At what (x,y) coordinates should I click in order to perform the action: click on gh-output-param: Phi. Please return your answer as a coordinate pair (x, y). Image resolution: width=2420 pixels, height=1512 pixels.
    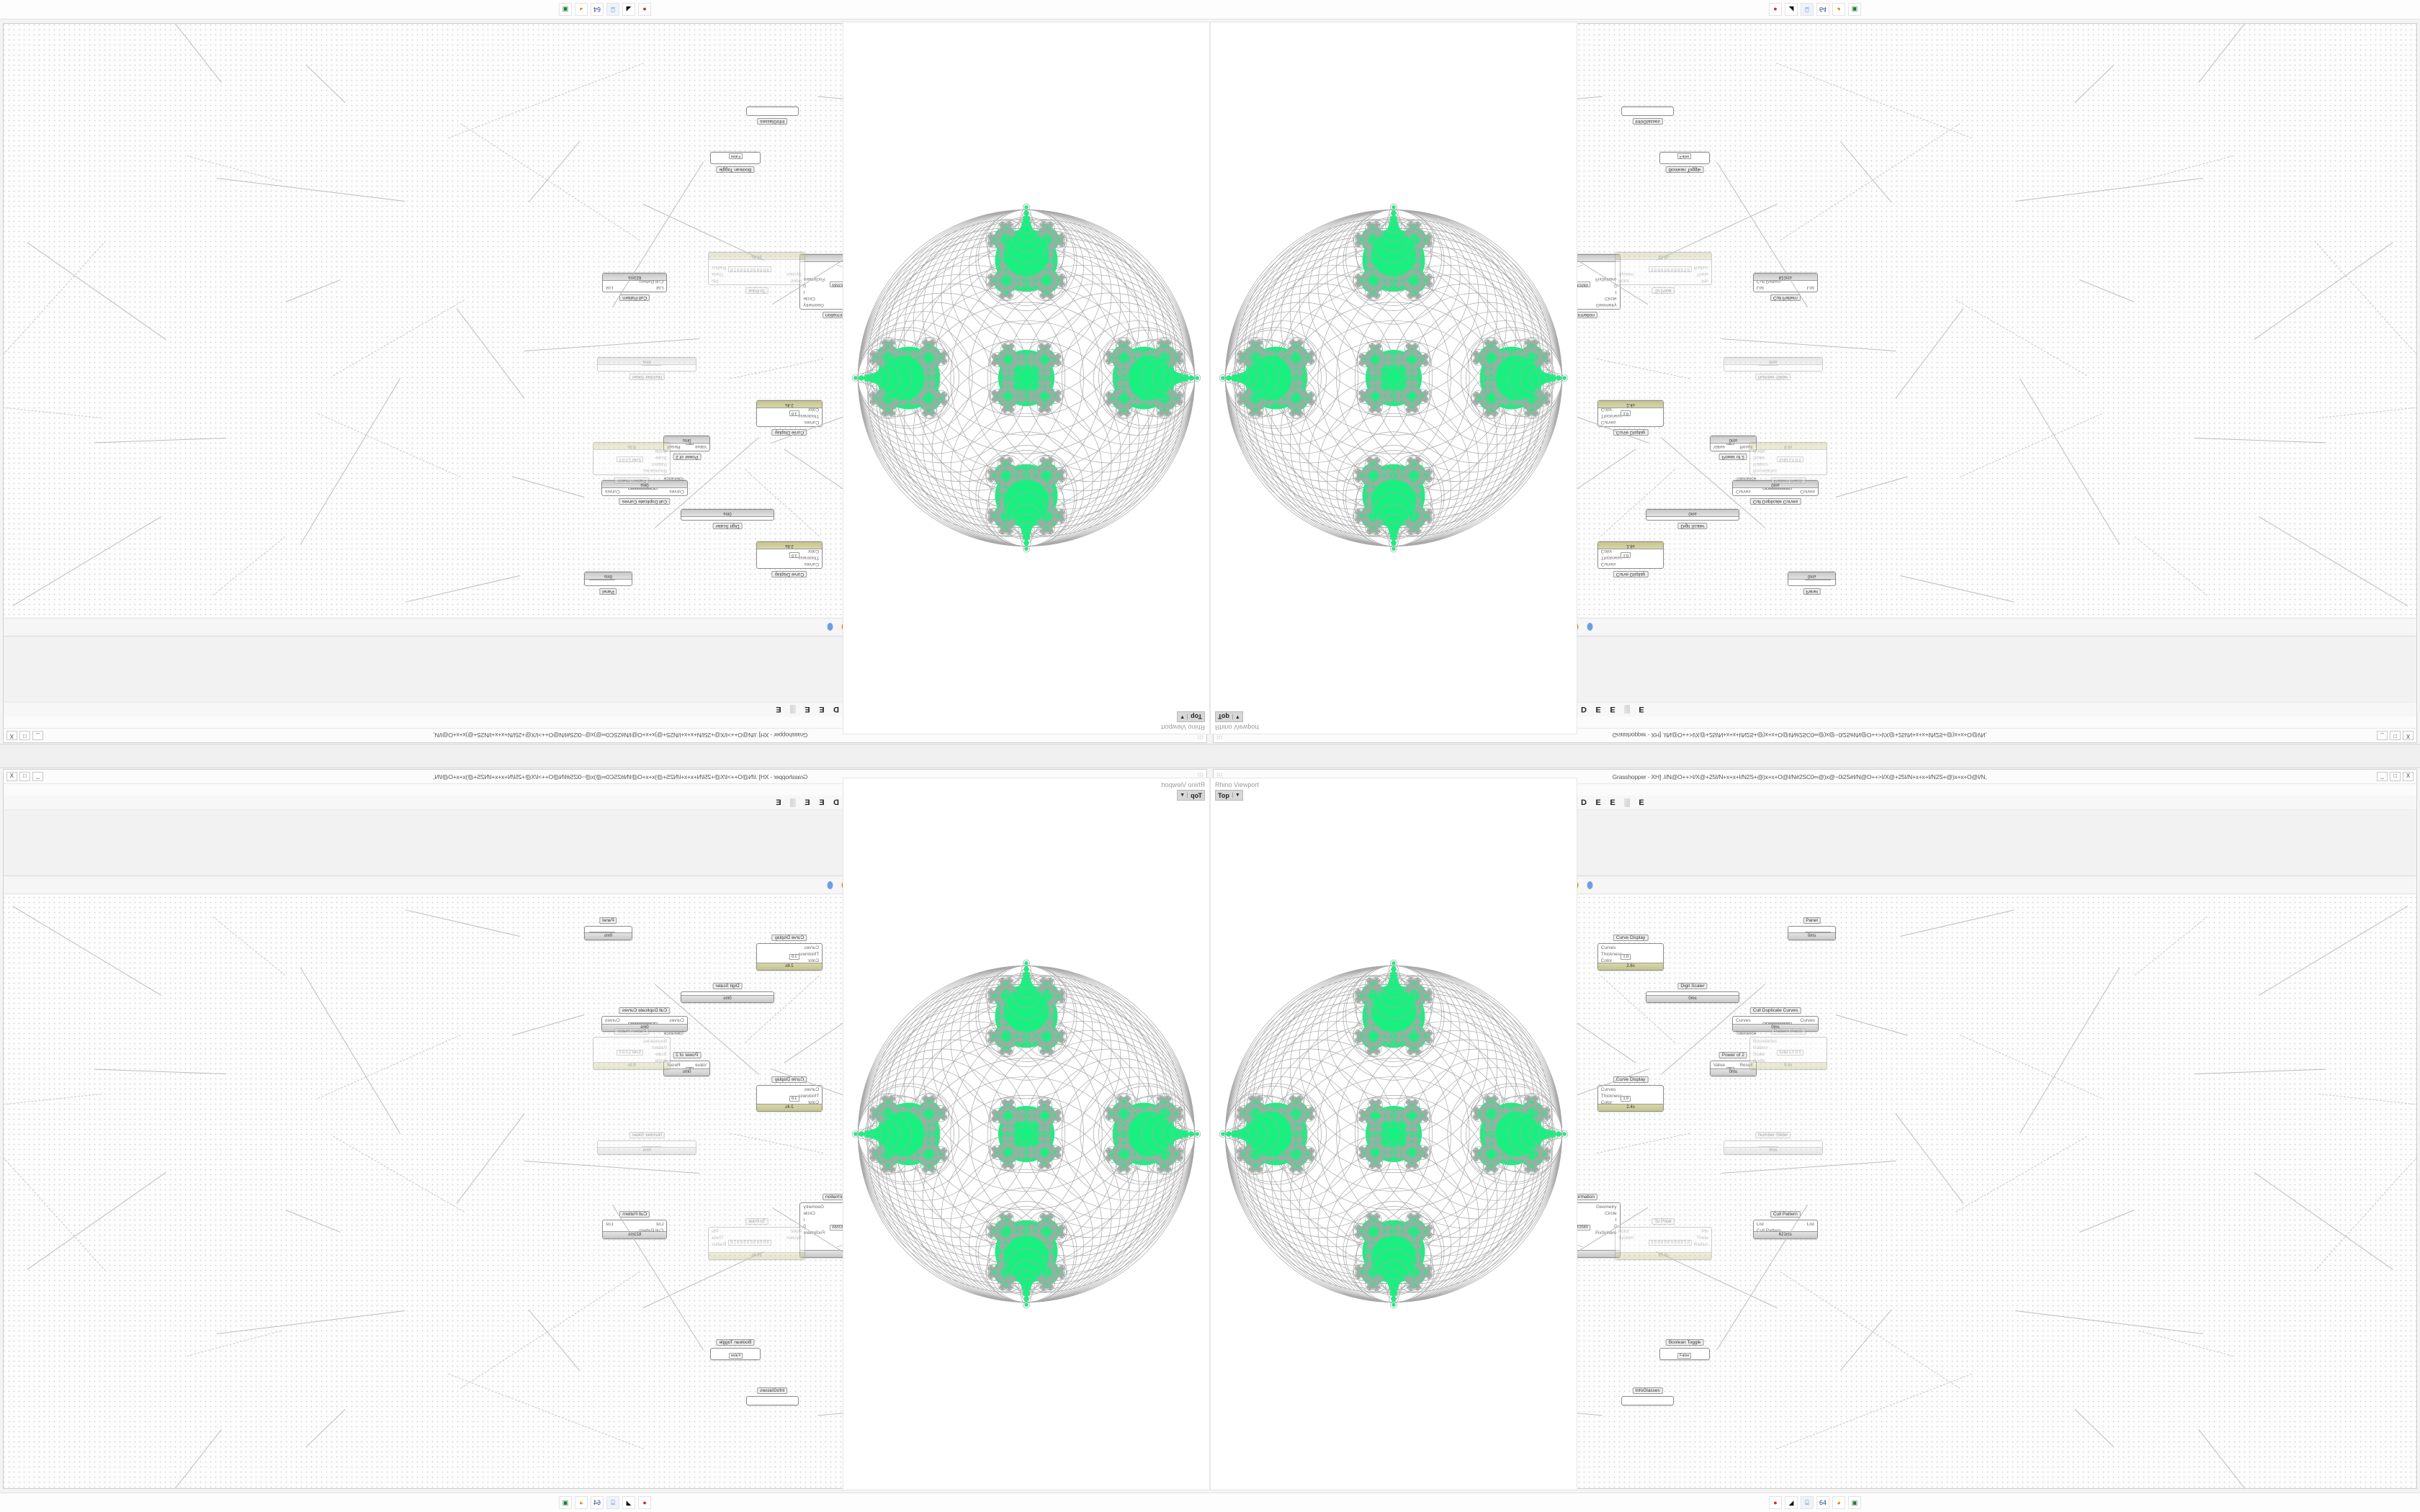
    Looking at the image, I should click on (719, 280).